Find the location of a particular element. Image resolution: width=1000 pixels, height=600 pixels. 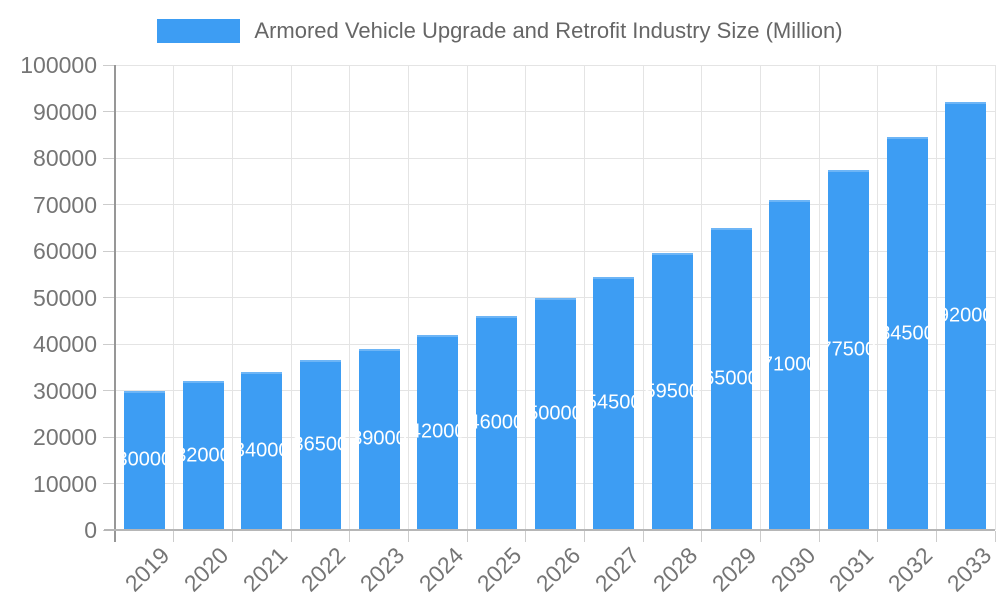

bar-label-2022: 36500 is located at coordinates (320, 444).